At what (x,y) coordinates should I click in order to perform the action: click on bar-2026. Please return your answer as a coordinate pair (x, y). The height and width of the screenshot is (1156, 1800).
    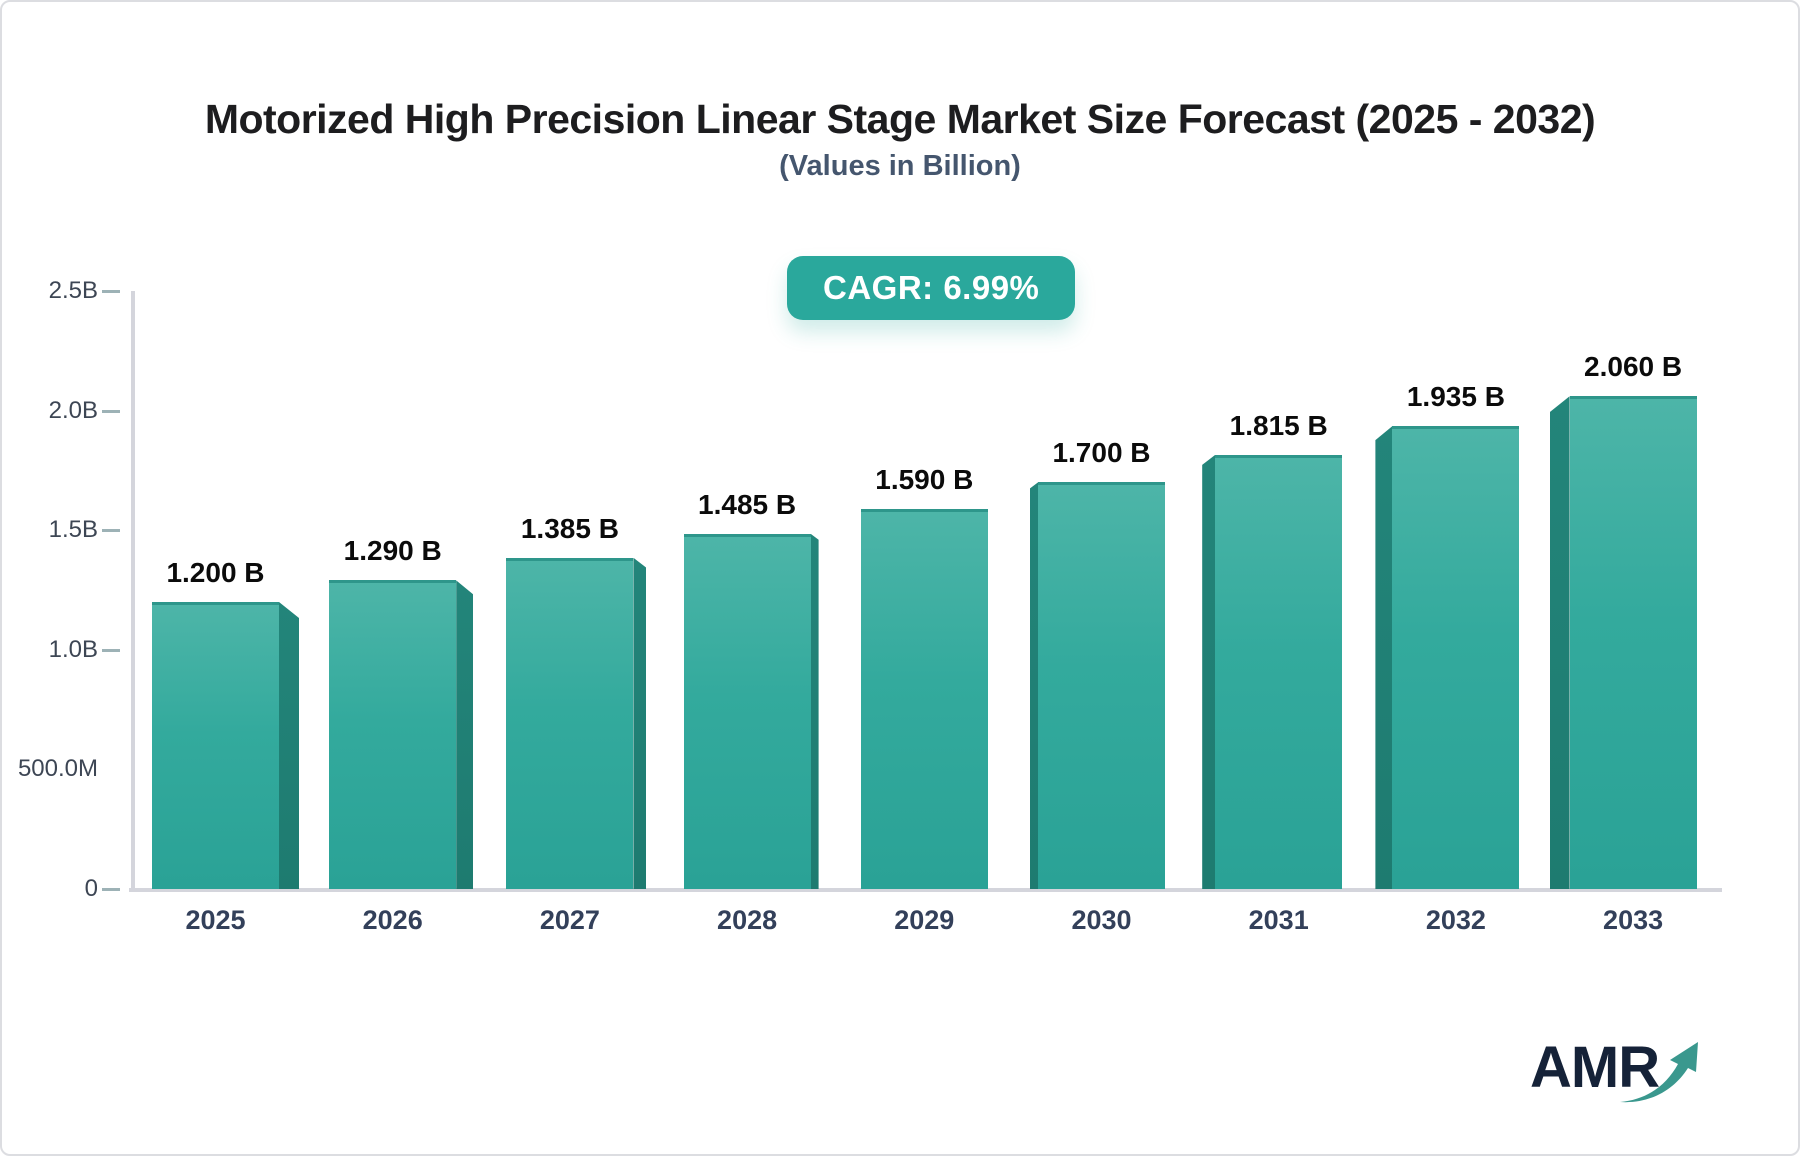
    Looking at the image, I should click on (393, 734).